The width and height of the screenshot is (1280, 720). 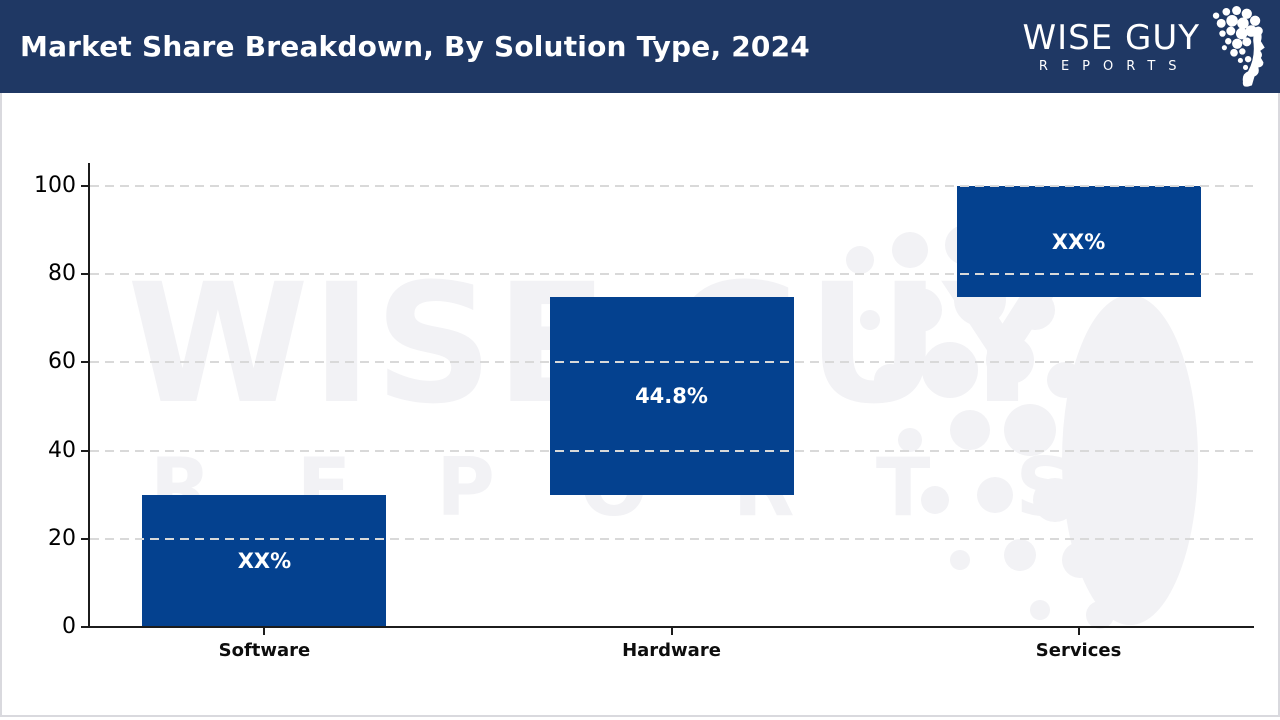 I want to click on y-axis-line, so click(x=89, y=395).